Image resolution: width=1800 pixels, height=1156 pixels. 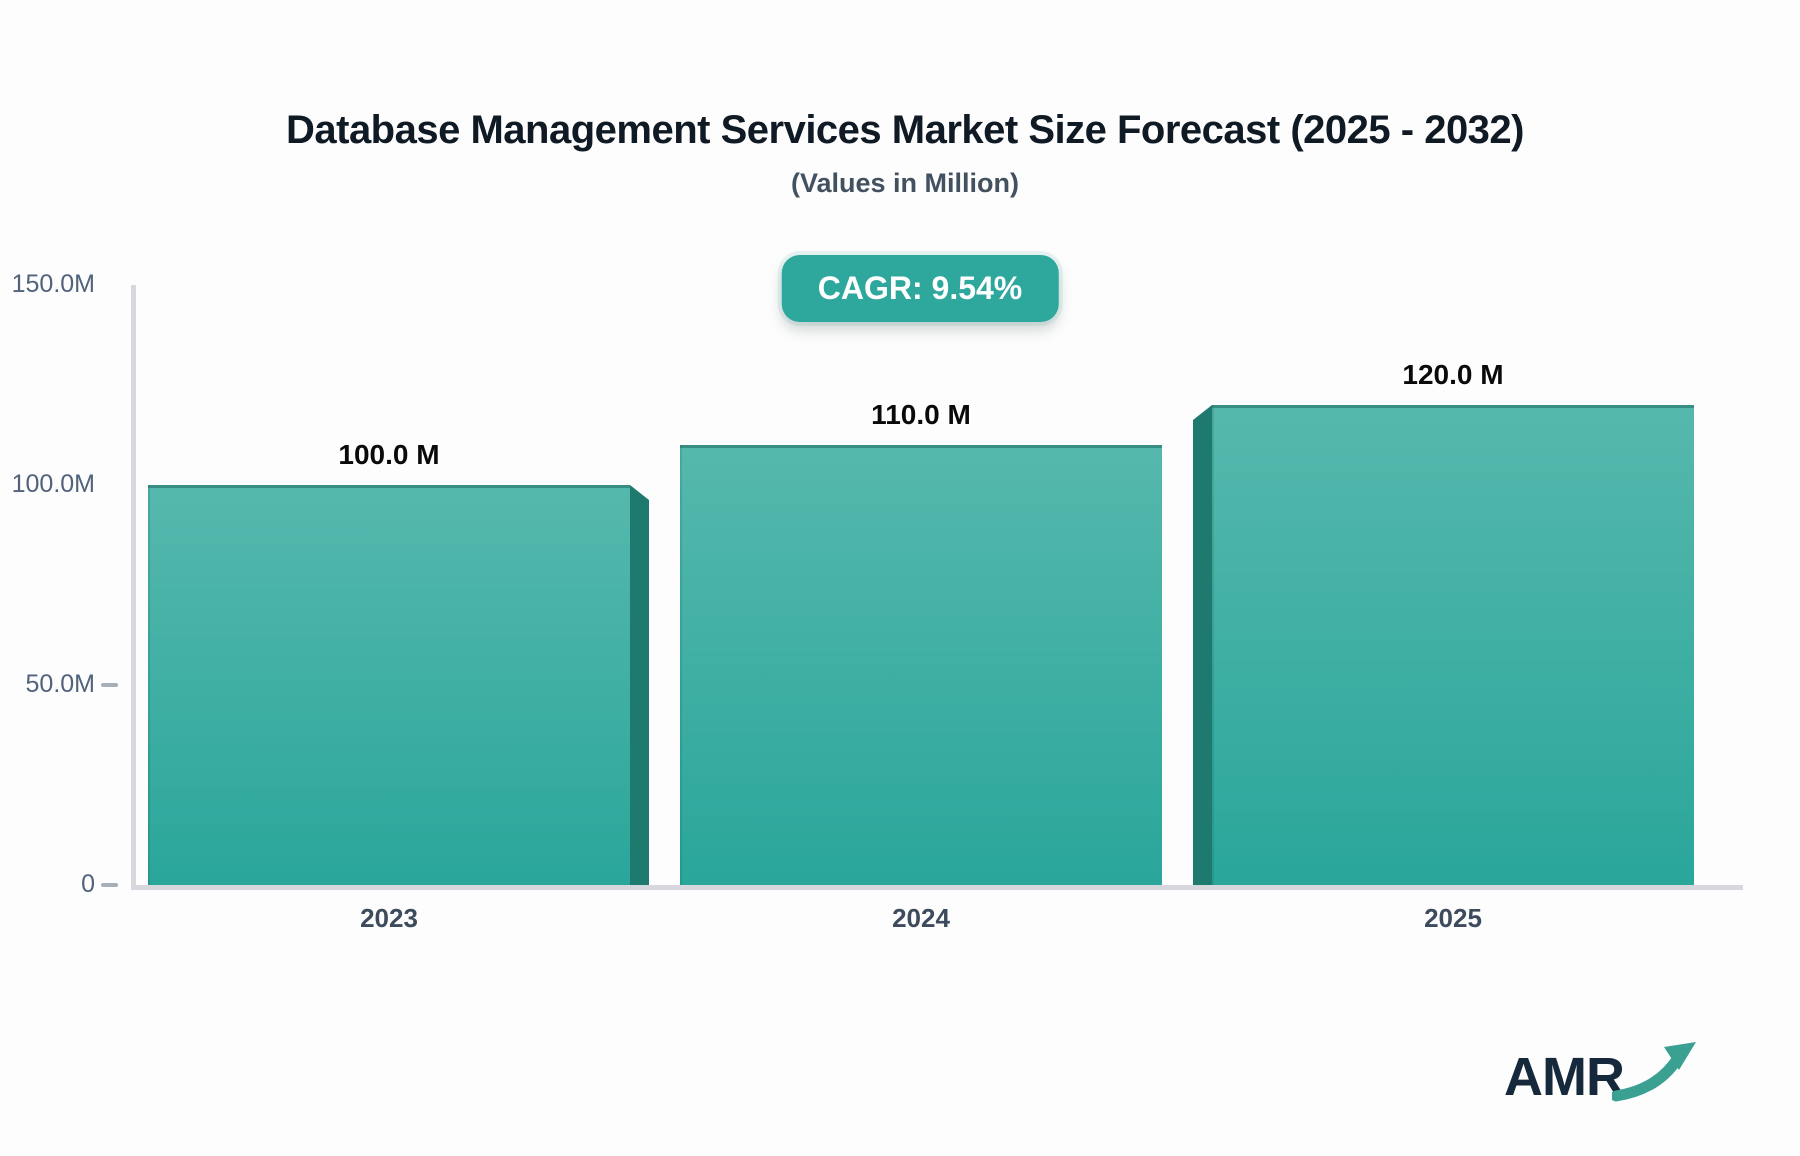 I want to click on y-axis-tick-label: 0, so click(x=88, y=884).